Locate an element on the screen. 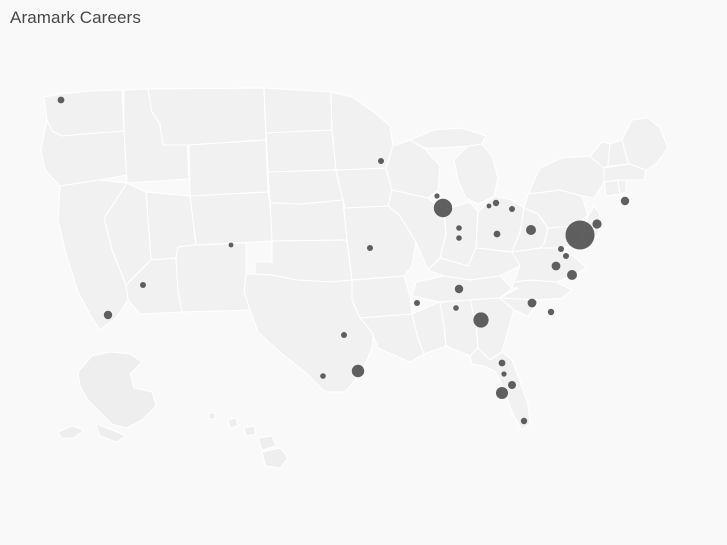 The width and height of the screenshot is (727, 545). state-california is located at coordinates (93, 255).